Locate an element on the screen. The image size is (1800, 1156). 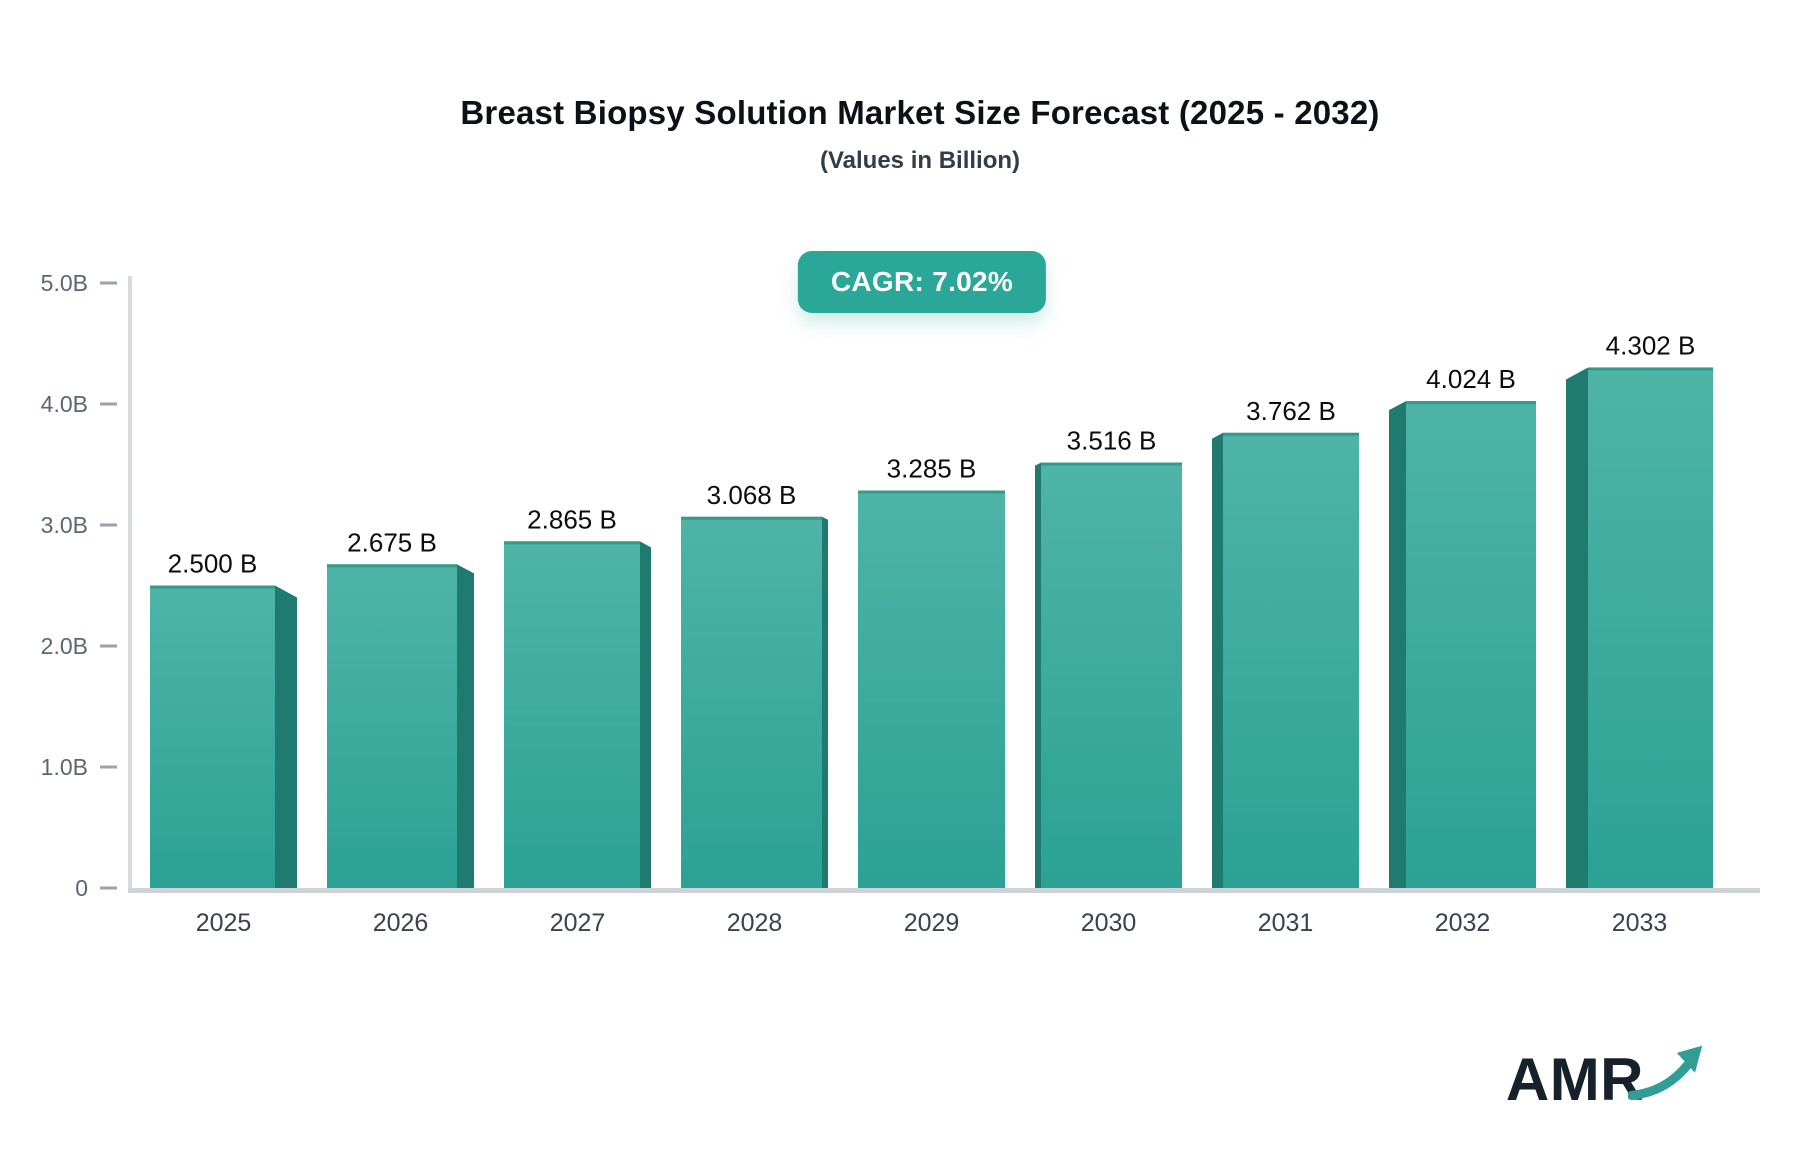
cagr-badge: CAGR: 7.02% is located at coordinates (922, 282).